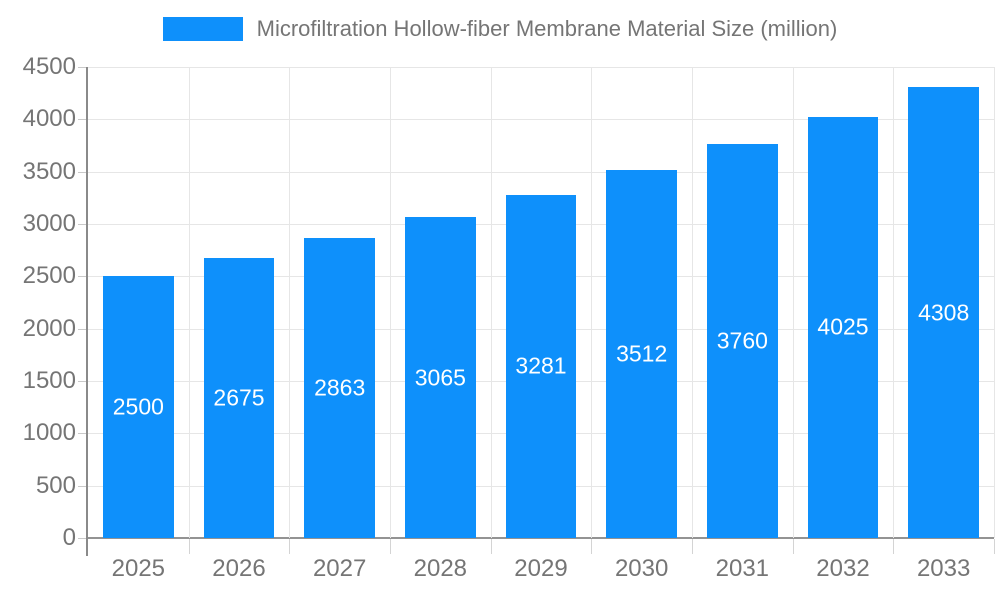 The width and height of the screenshot is (1000, 600). Describe the element at coordinates (49, 276) in the screenshot. I see `y-axis-tick-label: 2500` at that location.